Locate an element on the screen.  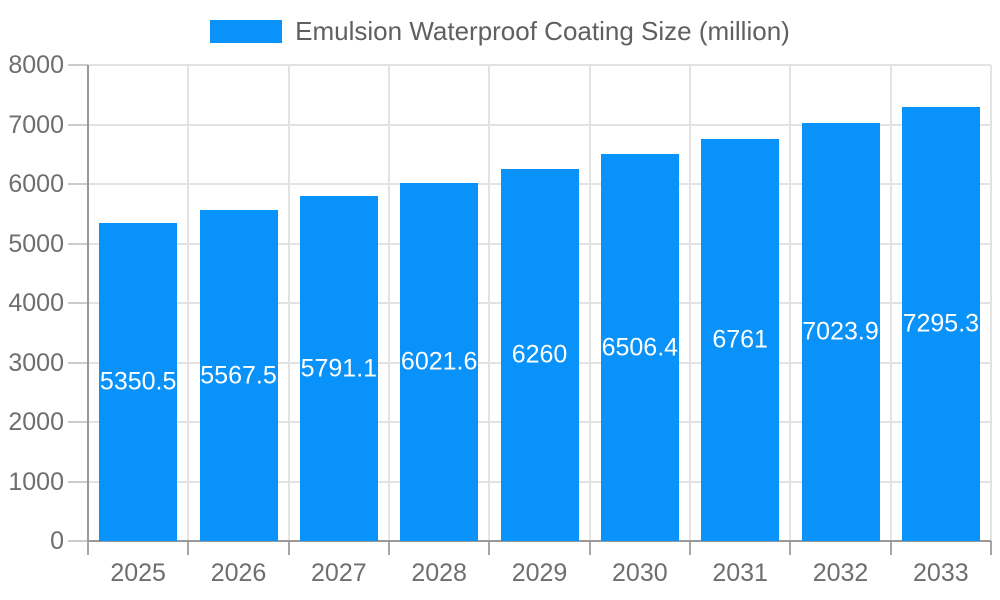
x-tick-label: 2029 is located at coordinates (539, 573).